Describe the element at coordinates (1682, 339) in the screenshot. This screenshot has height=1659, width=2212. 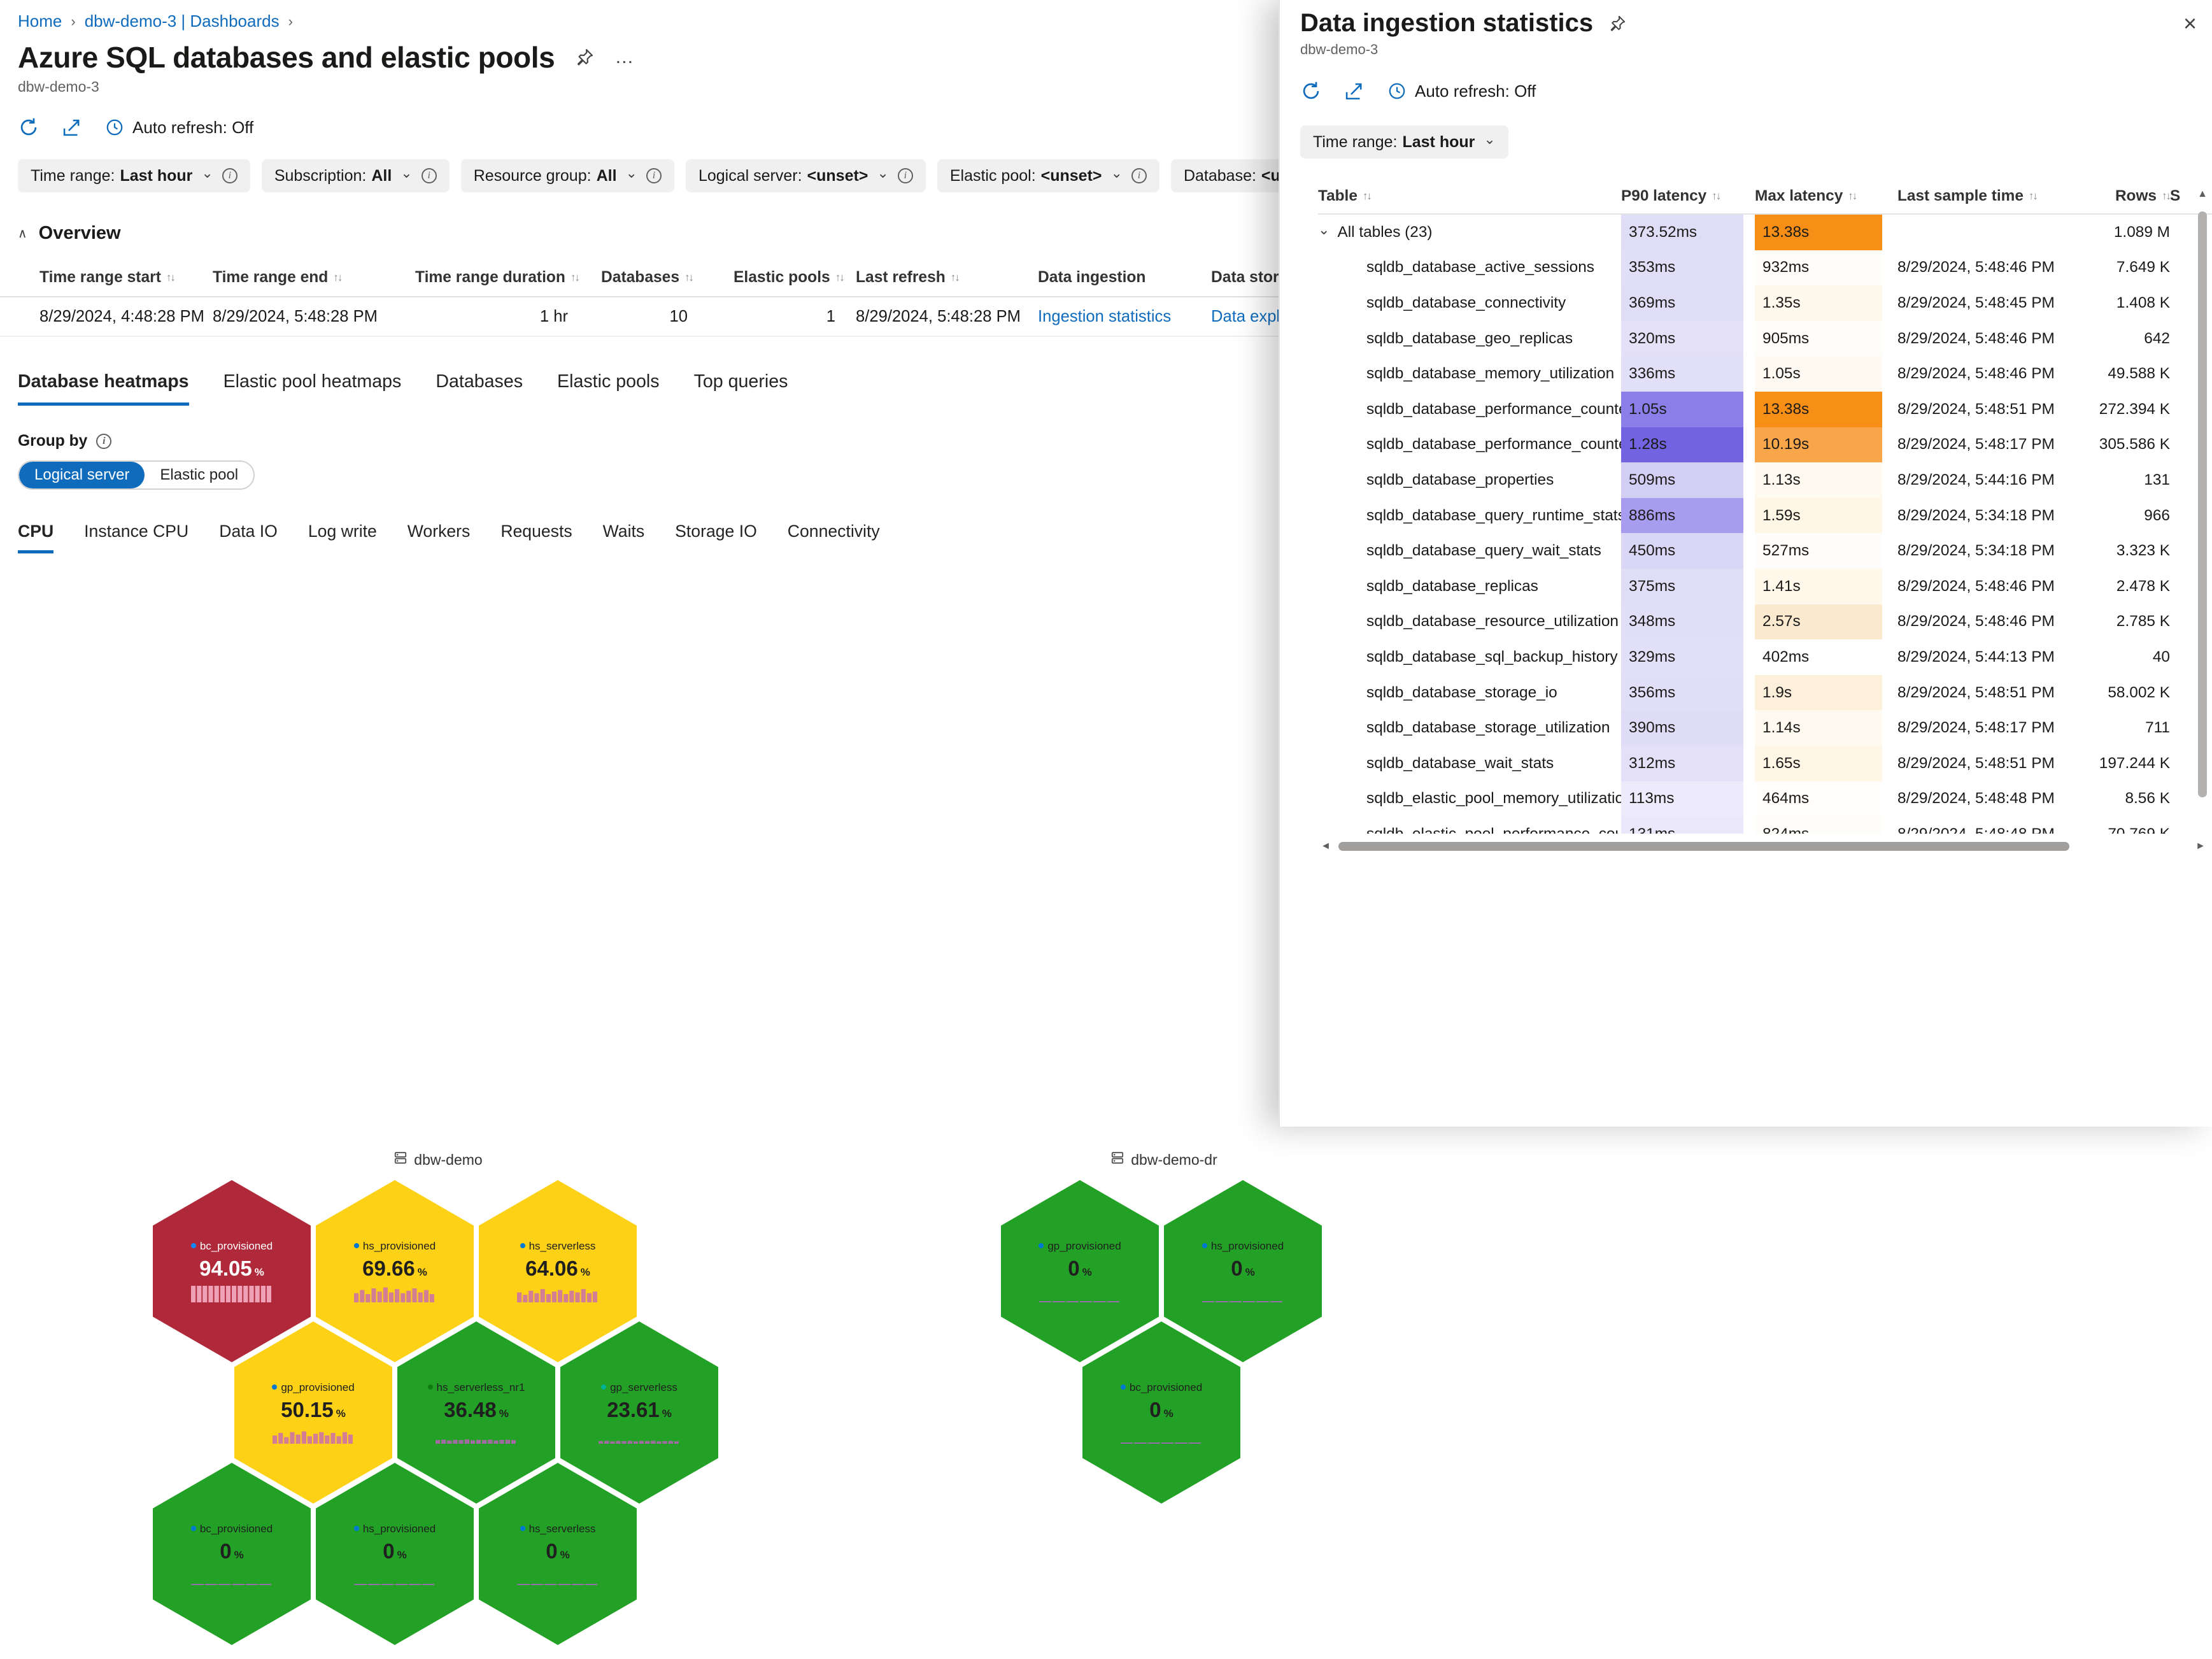
I see `p90-latency-cell: 320ms` at that location.